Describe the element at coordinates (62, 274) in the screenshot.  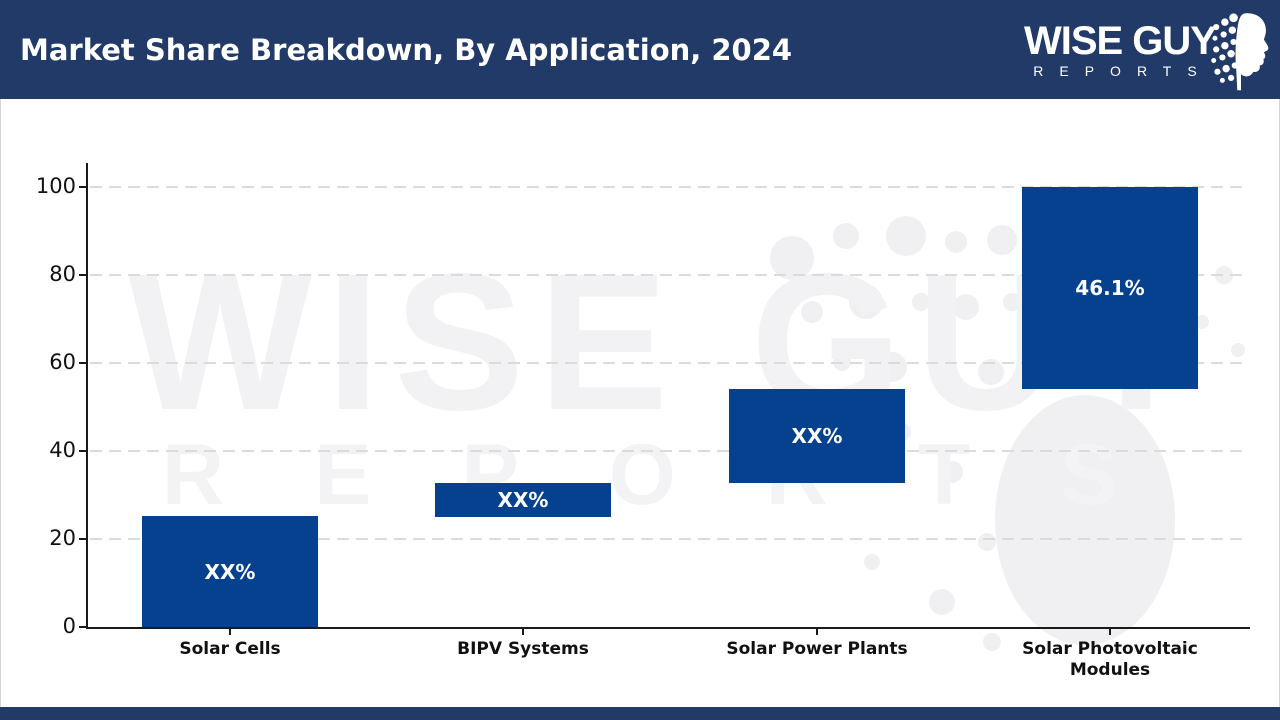
I see `y-axis-tick-label: 80` at that location.